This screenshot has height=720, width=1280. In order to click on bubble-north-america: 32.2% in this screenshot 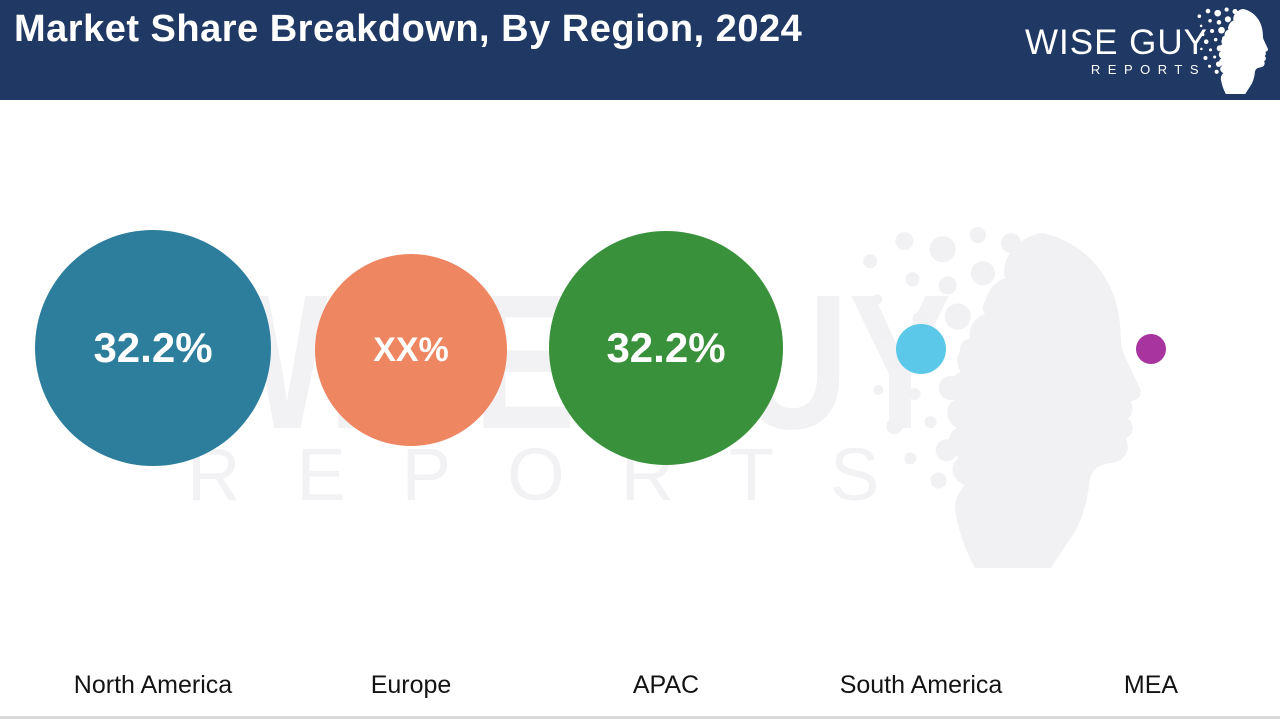, I will do `click(153, 348)`.